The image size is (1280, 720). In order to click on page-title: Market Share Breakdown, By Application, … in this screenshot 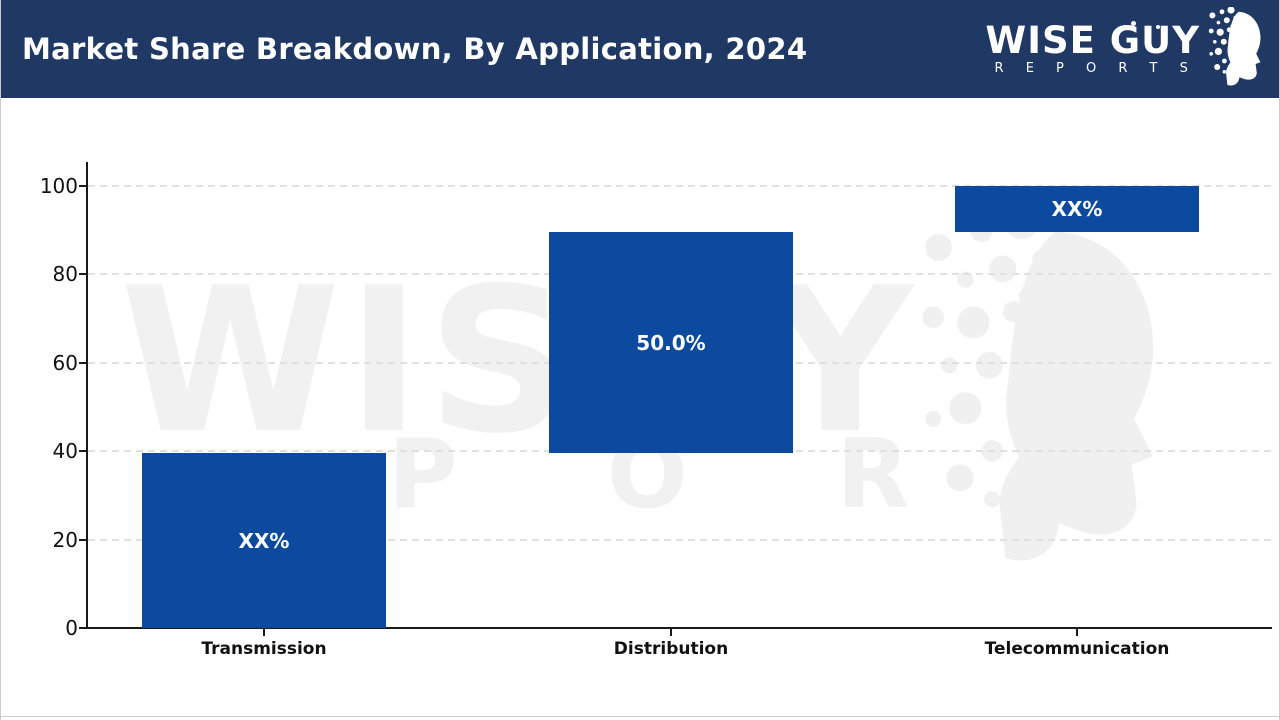, I will do `click(415, 49)`.